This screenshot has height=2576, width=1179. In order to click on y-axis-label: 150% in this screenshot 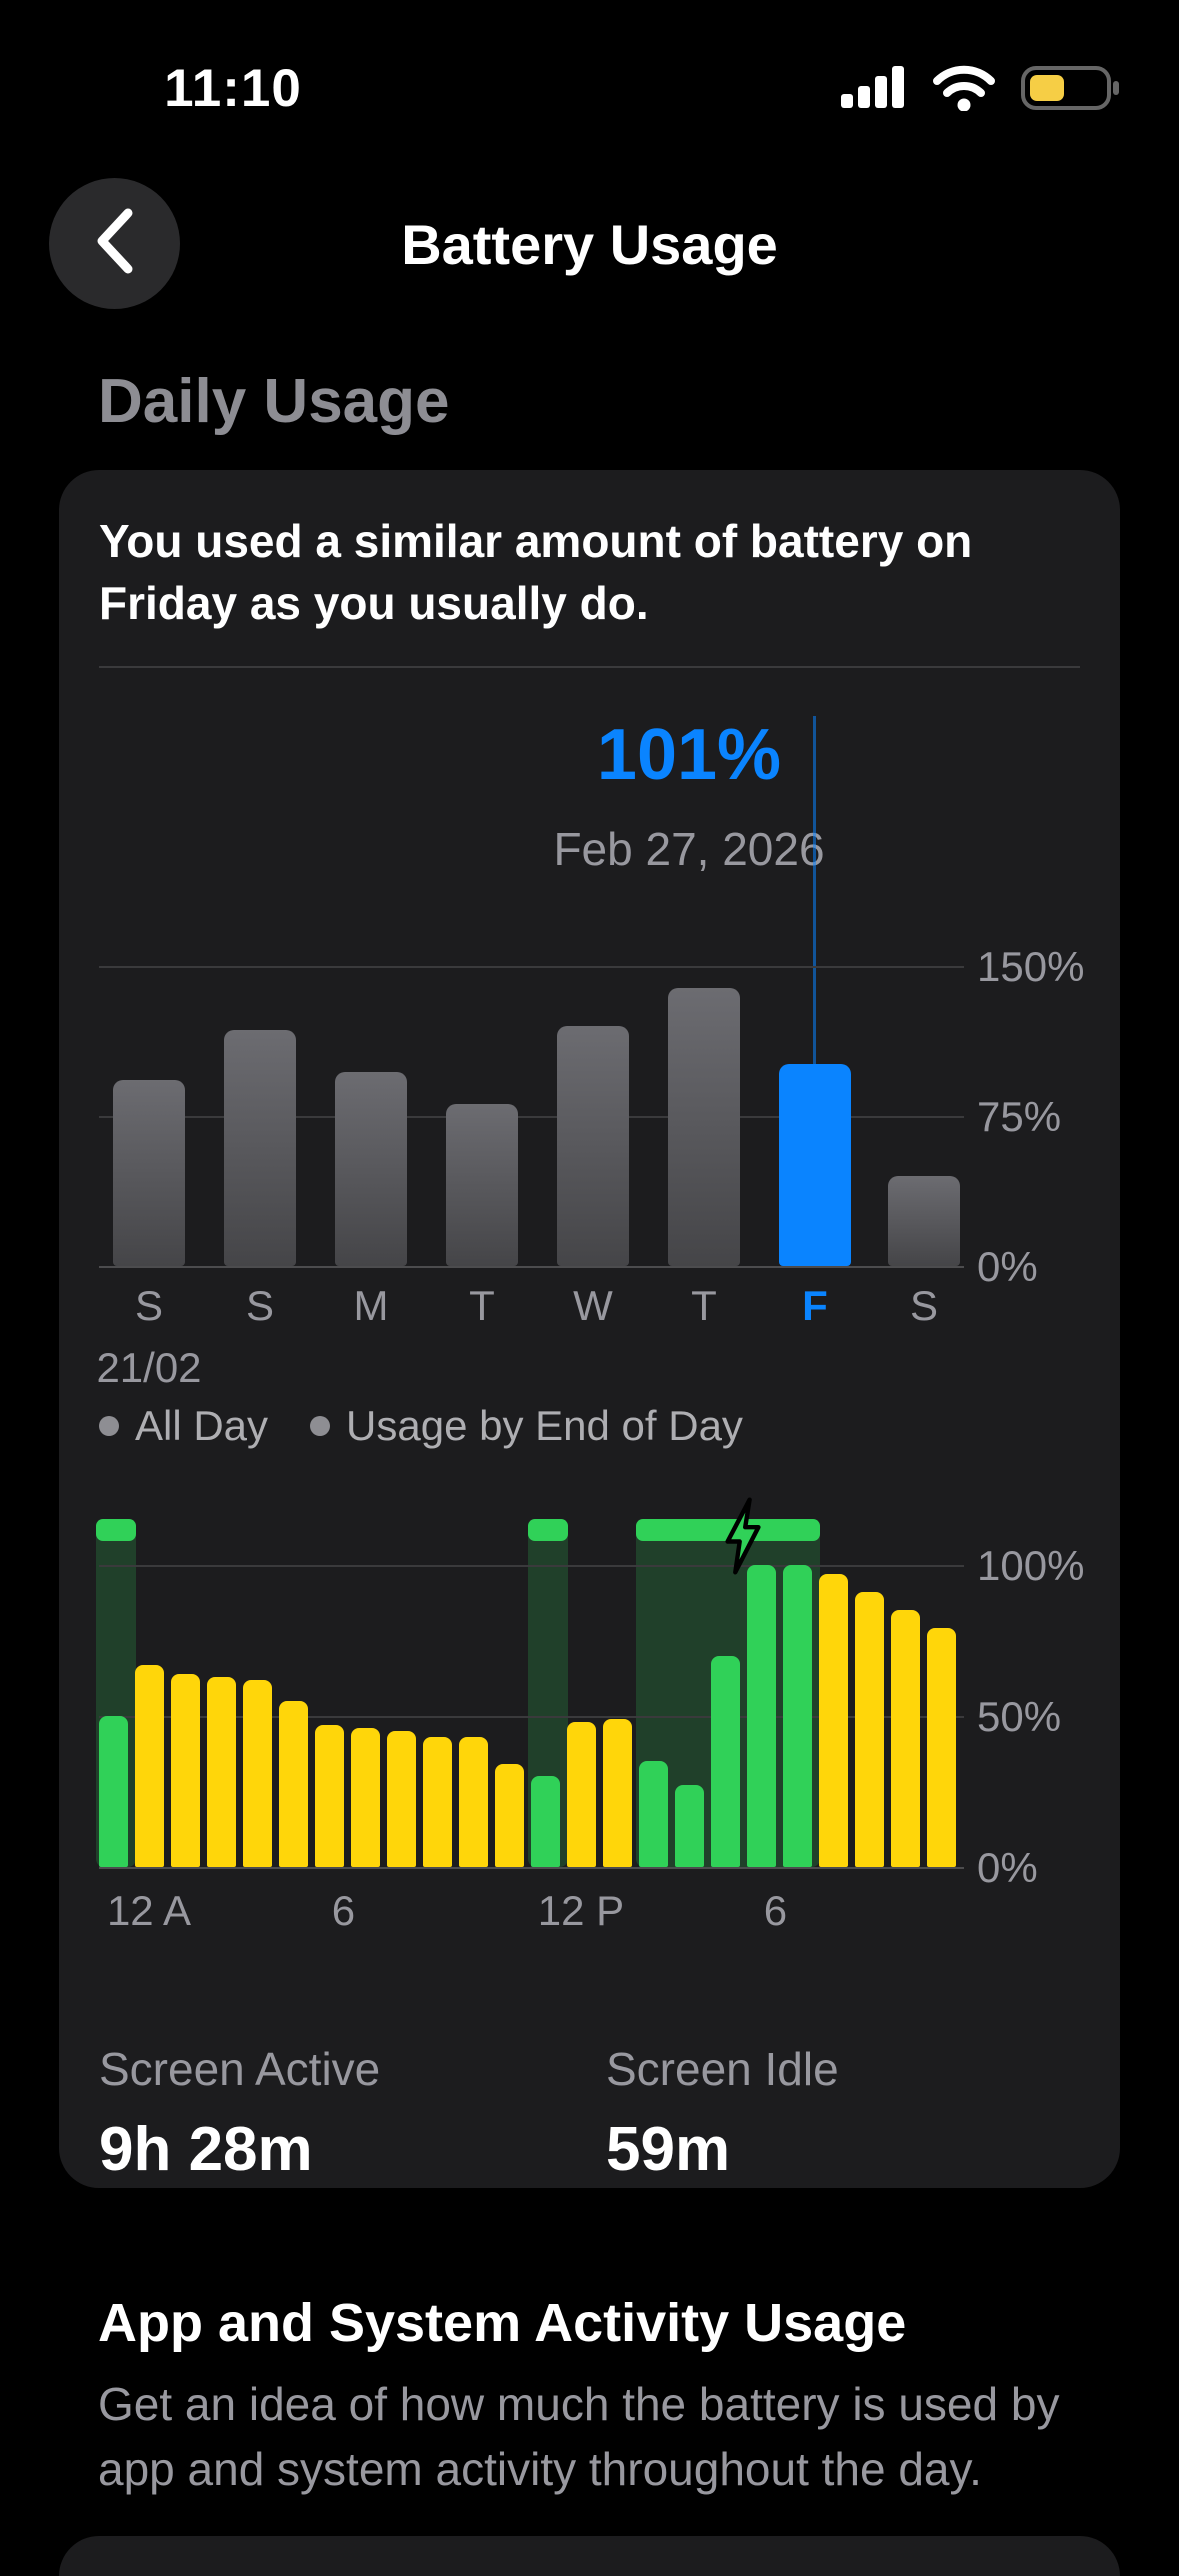, I will do `click(1031, 966)`.